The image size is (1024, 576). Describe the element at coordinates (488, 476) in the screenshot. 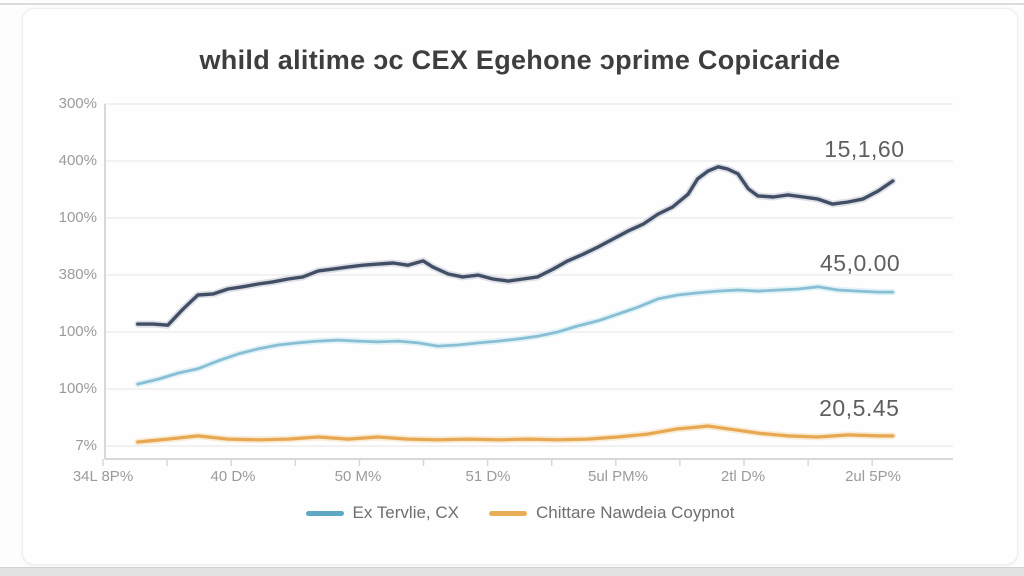

I see `x-axis-tick-label: 51 D%` at that location.